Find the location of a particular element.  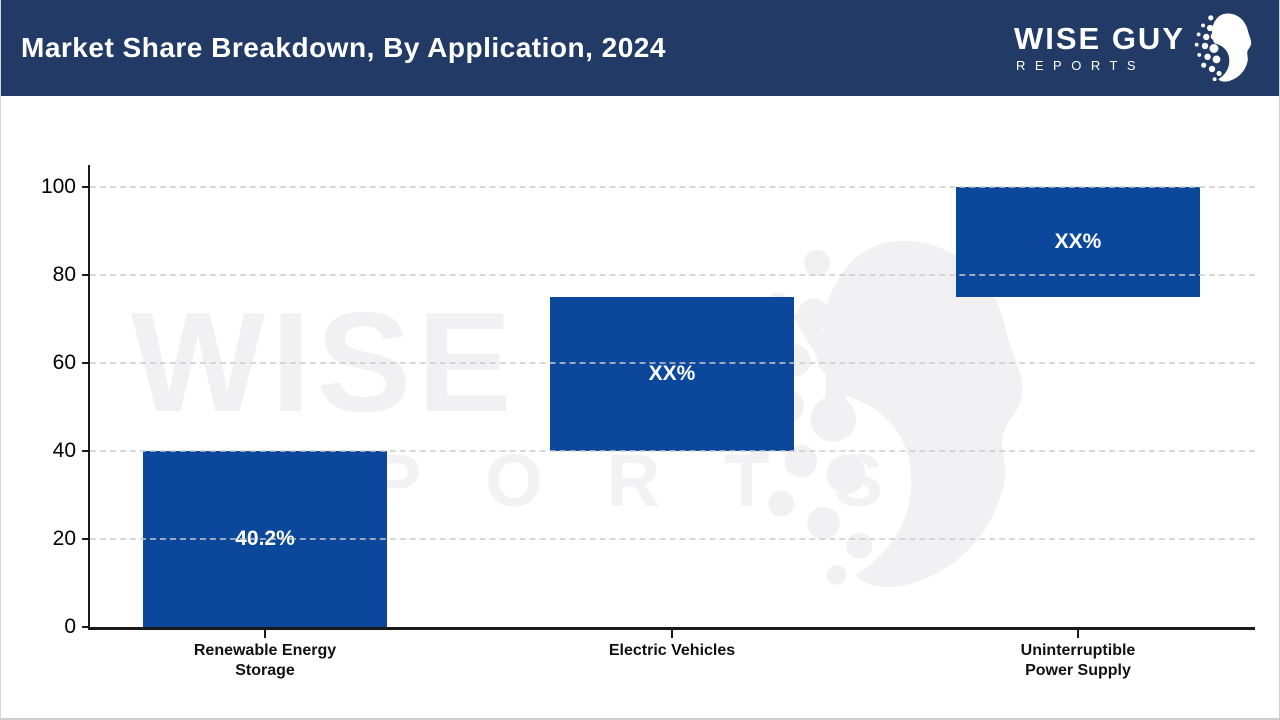

logo-text: WISE GUY REPORTS is located at coordinates (1099, 48).